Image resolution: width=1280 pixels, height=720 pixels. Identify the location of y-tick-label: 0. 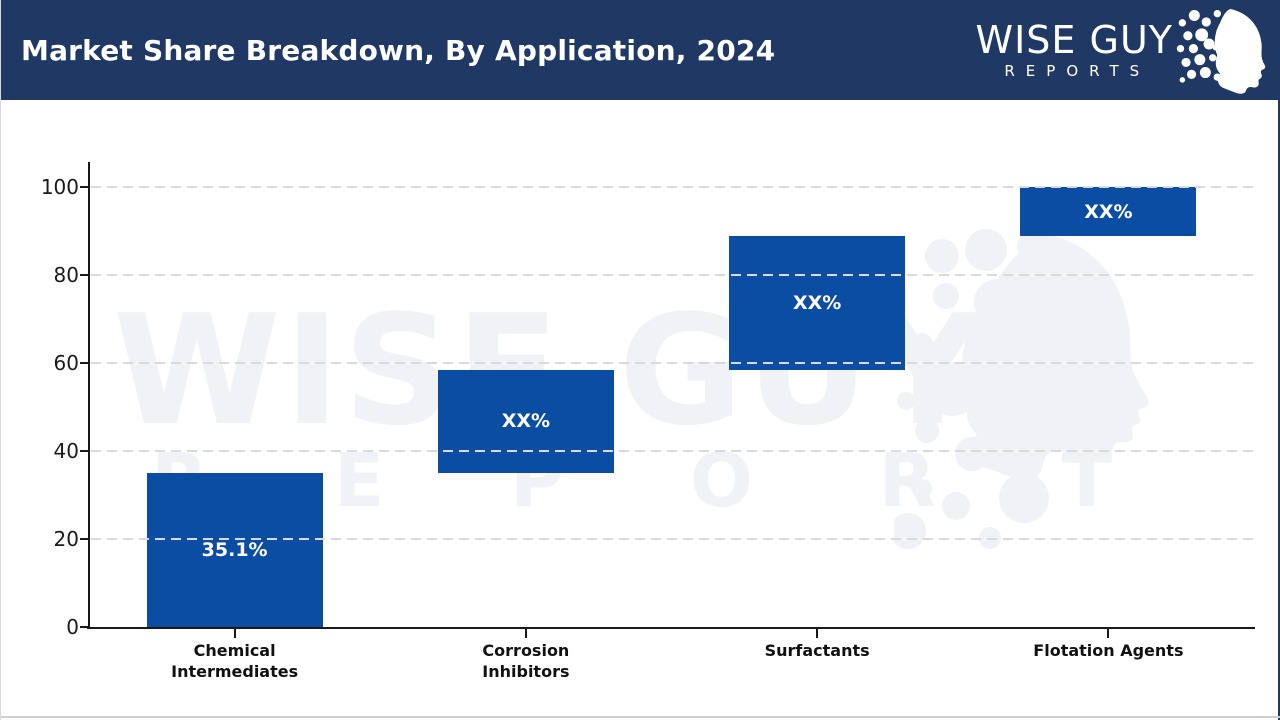
(72, 627).